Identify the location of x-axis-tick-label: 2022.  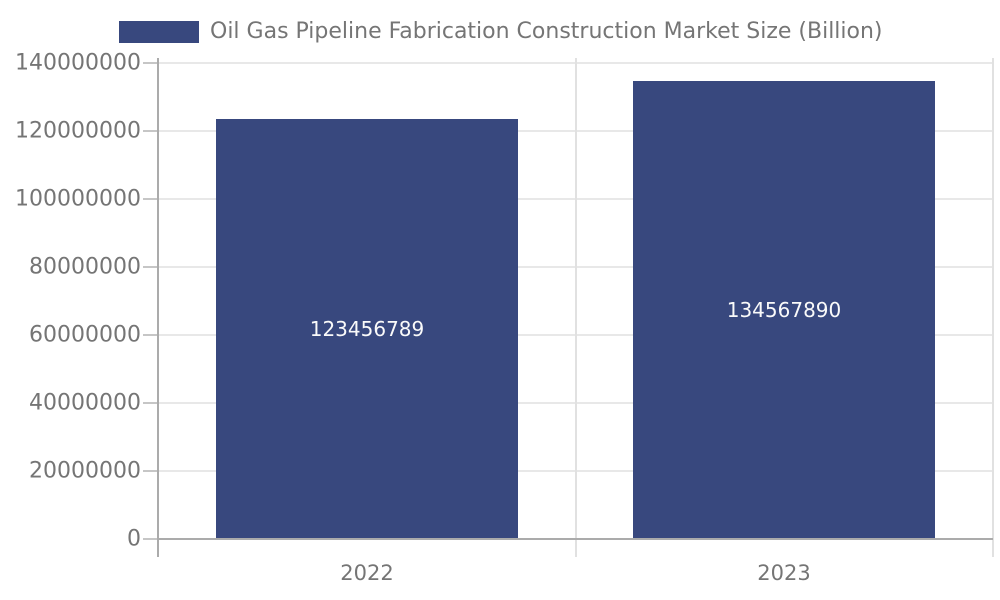
(367, 573).